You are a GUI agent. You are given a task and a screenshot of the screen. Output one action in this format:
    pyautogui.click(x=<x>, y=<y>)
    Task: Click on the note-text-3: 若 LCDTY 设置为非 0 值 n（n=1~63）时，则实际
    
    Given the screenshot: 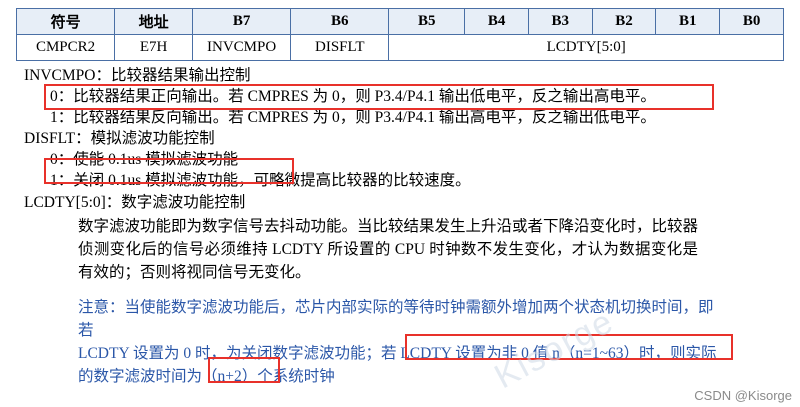 What is the action you would take?
    pyautogui.click(x=548, y=353)
    